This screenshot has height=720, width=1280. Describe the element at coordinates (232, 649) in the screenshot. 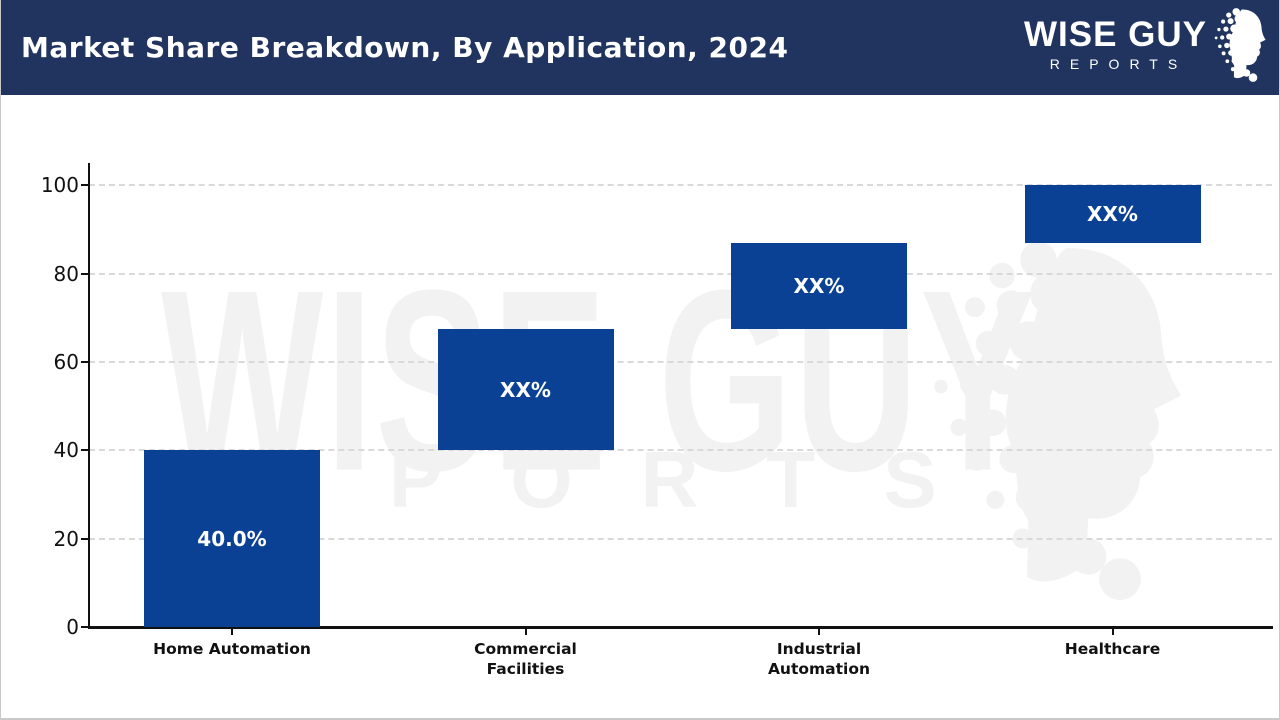

I see `x-category-label: Home Automation` at that location.